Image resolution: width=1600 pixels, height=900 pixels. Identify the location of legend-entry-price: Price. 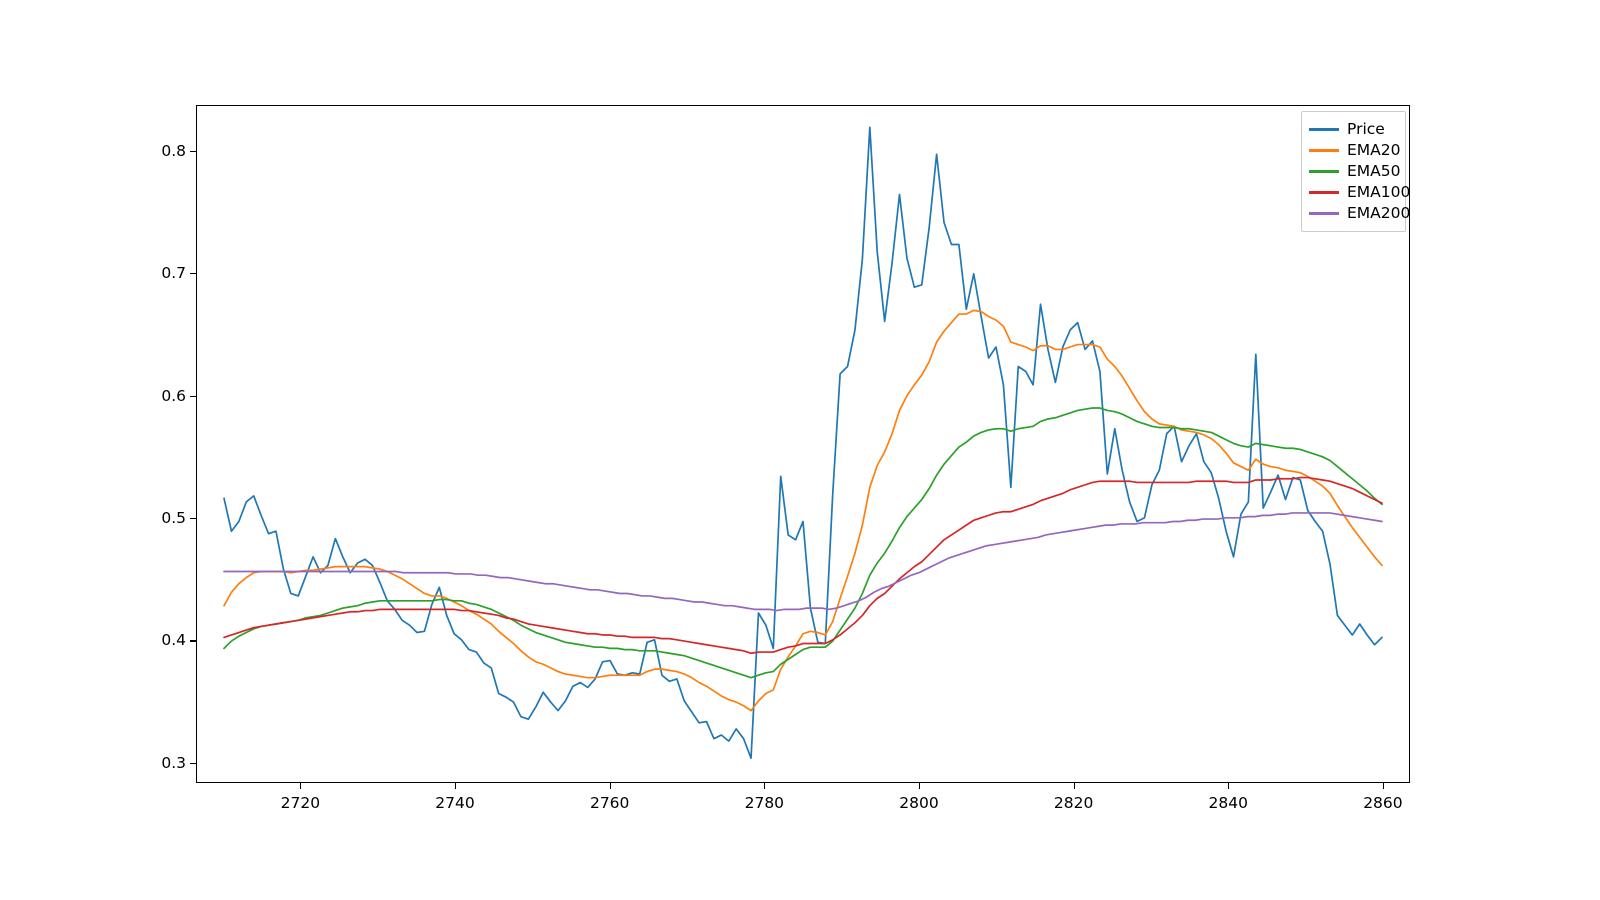
(1353, 129).